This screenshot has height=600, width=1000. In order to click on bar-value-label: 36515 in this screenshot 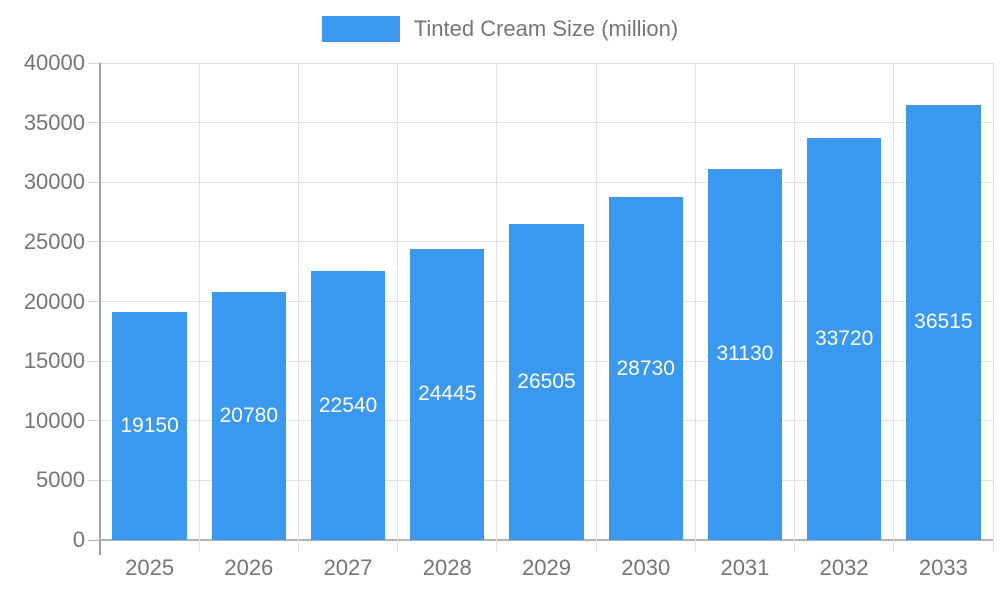, I will do `click(943, 322)`.